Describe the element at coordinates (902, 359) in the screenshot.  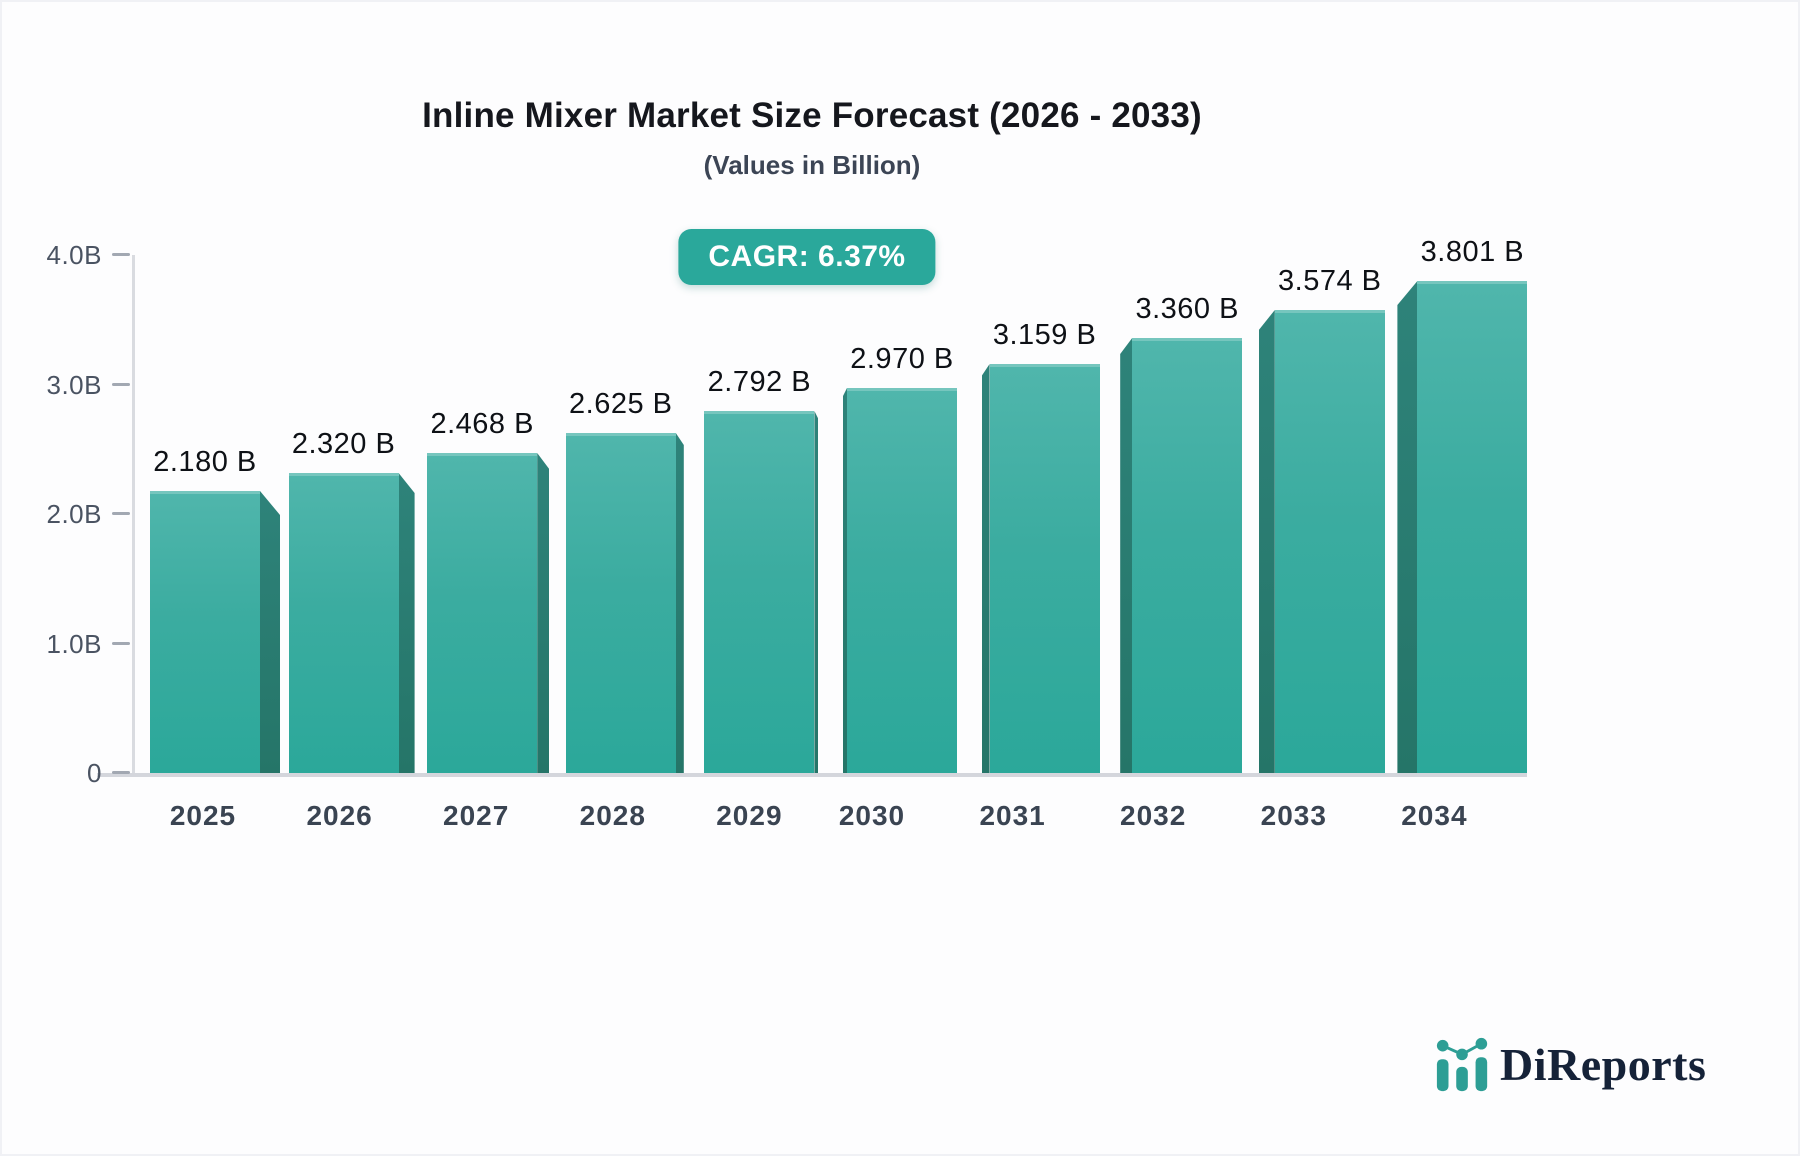
I see `bar-value-label: 2.970 B` at that location.